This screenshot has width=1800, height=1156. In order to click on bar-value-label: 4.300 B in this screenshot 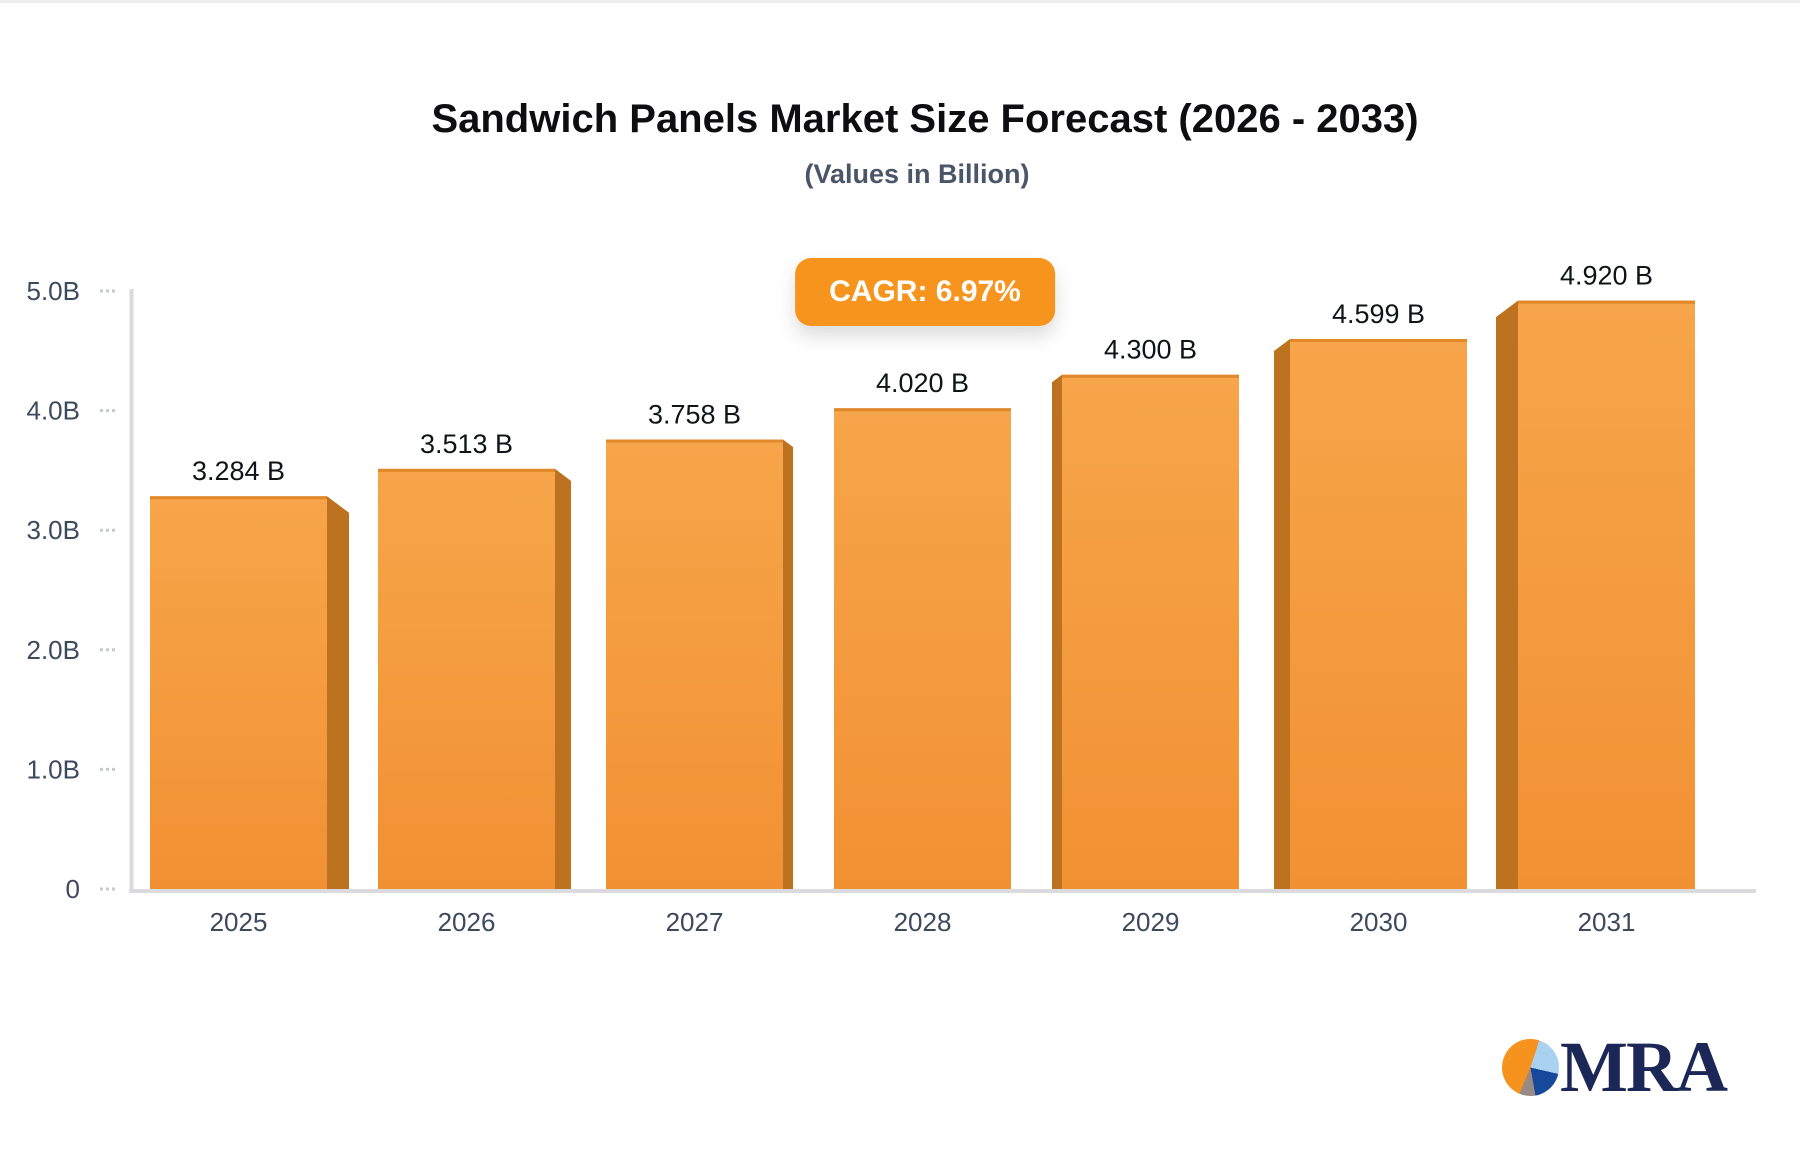, I will do `click(1150, 350)`.